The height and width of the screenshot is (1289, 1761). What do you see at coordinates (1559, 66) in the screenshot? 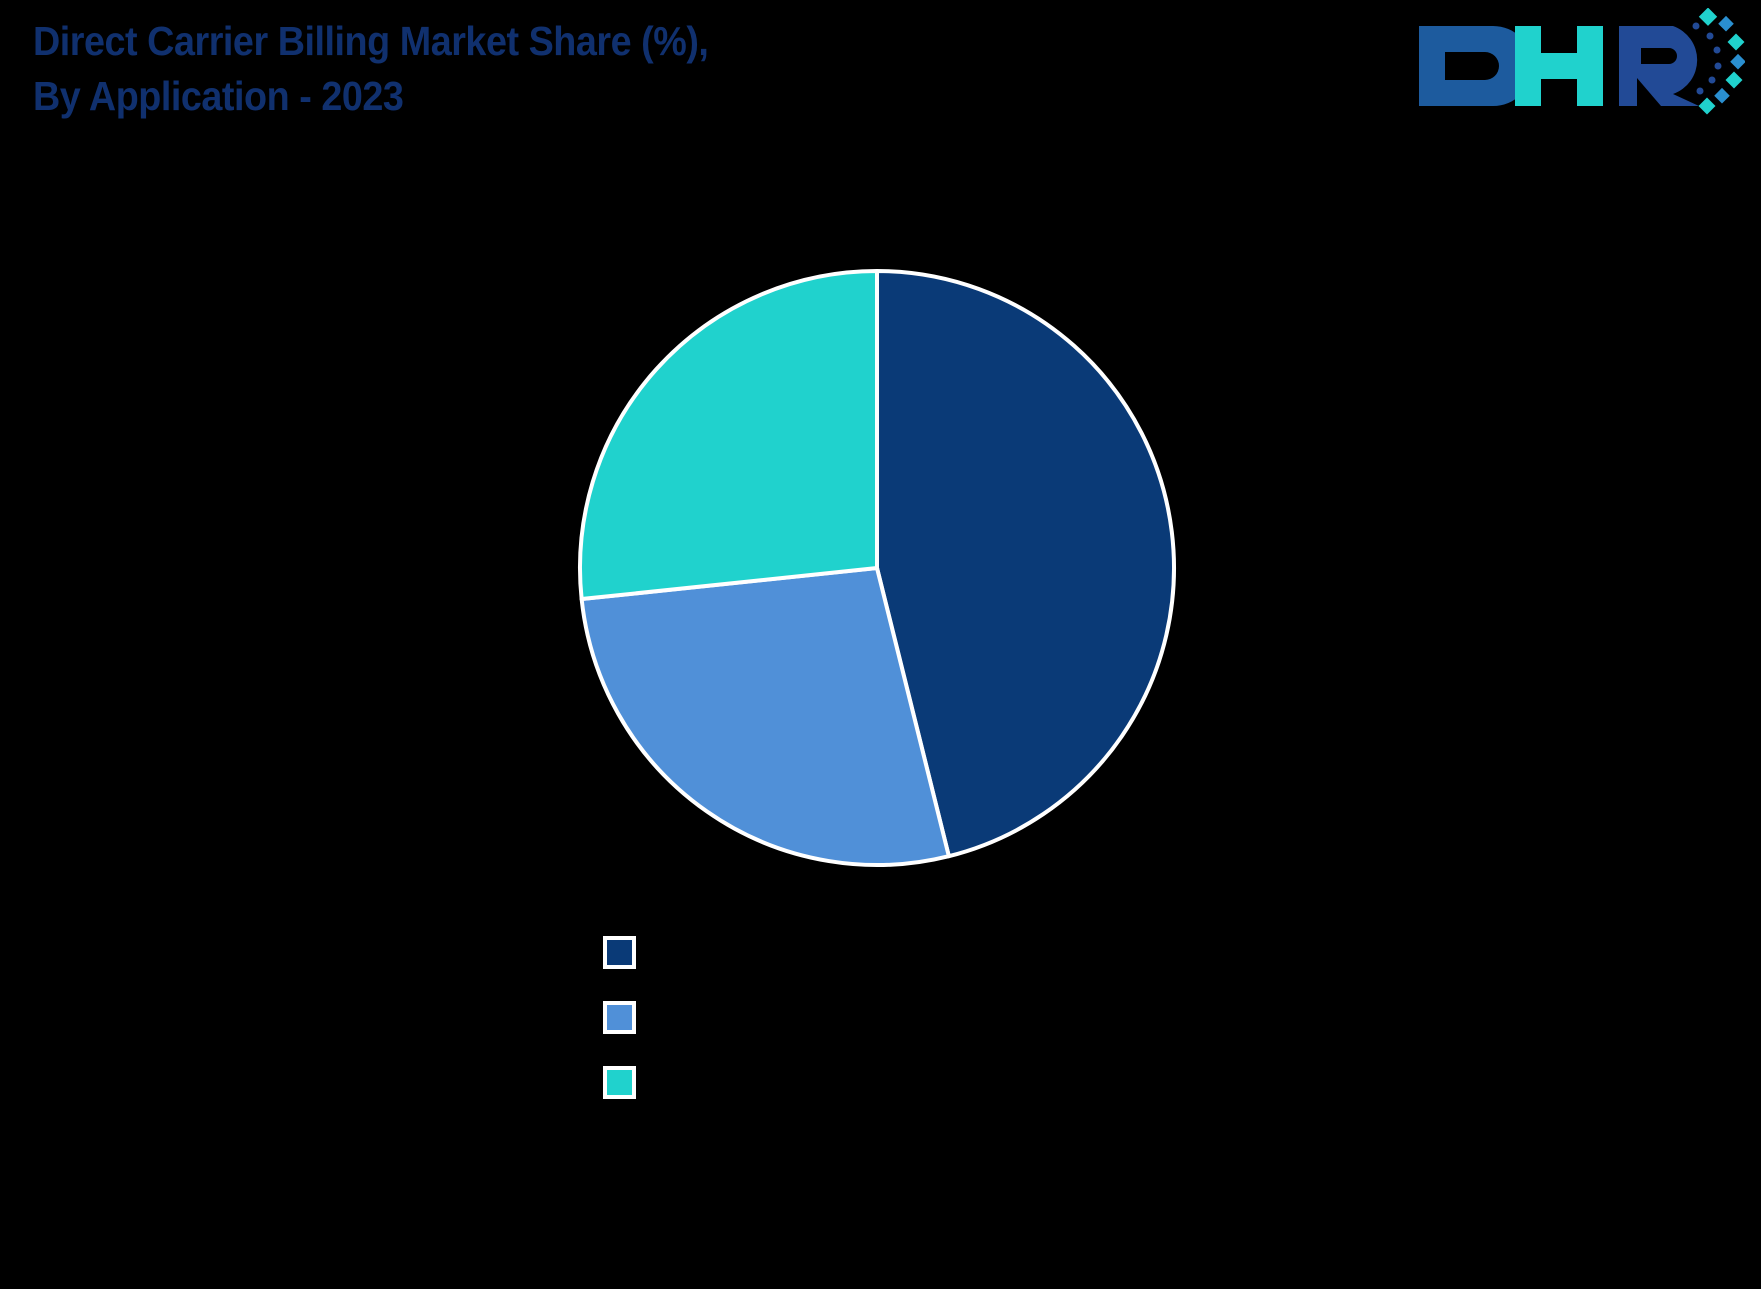
I see `logo-letter-h` at bounding box center [1559, 66].